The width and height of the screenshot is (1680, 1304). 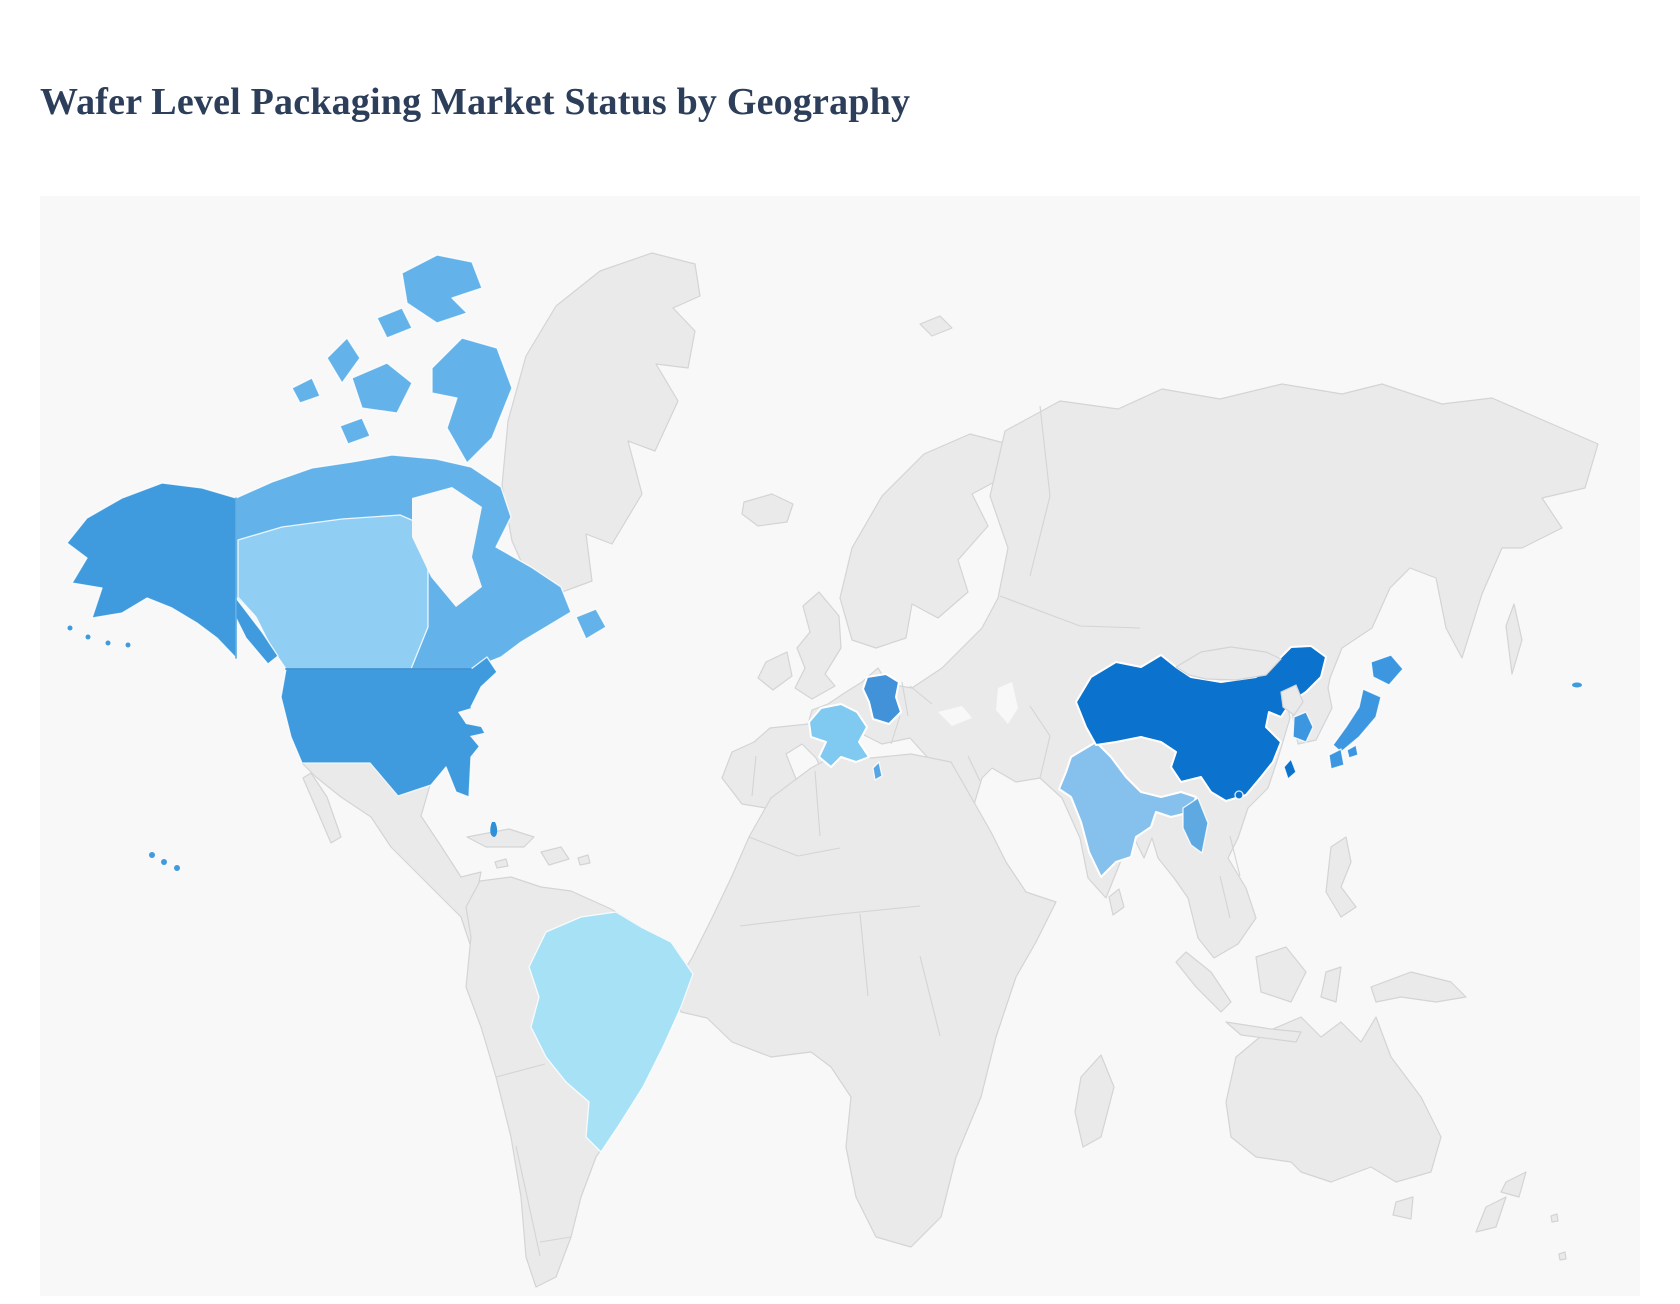 I want to click on island-corsica, so click(x=877, y=771).